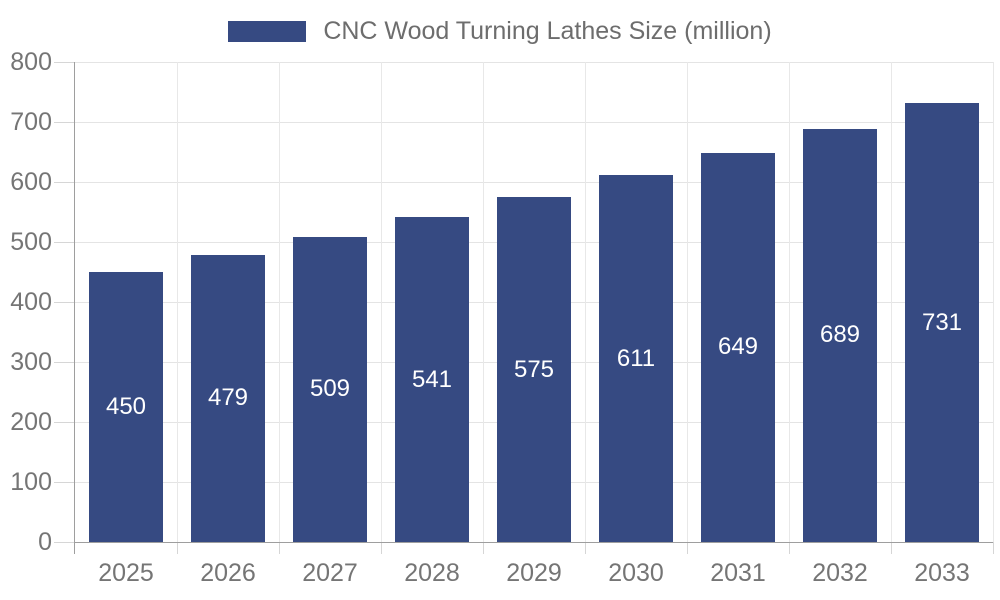  I want to click on bar-2028: 541, so click(432, 379).